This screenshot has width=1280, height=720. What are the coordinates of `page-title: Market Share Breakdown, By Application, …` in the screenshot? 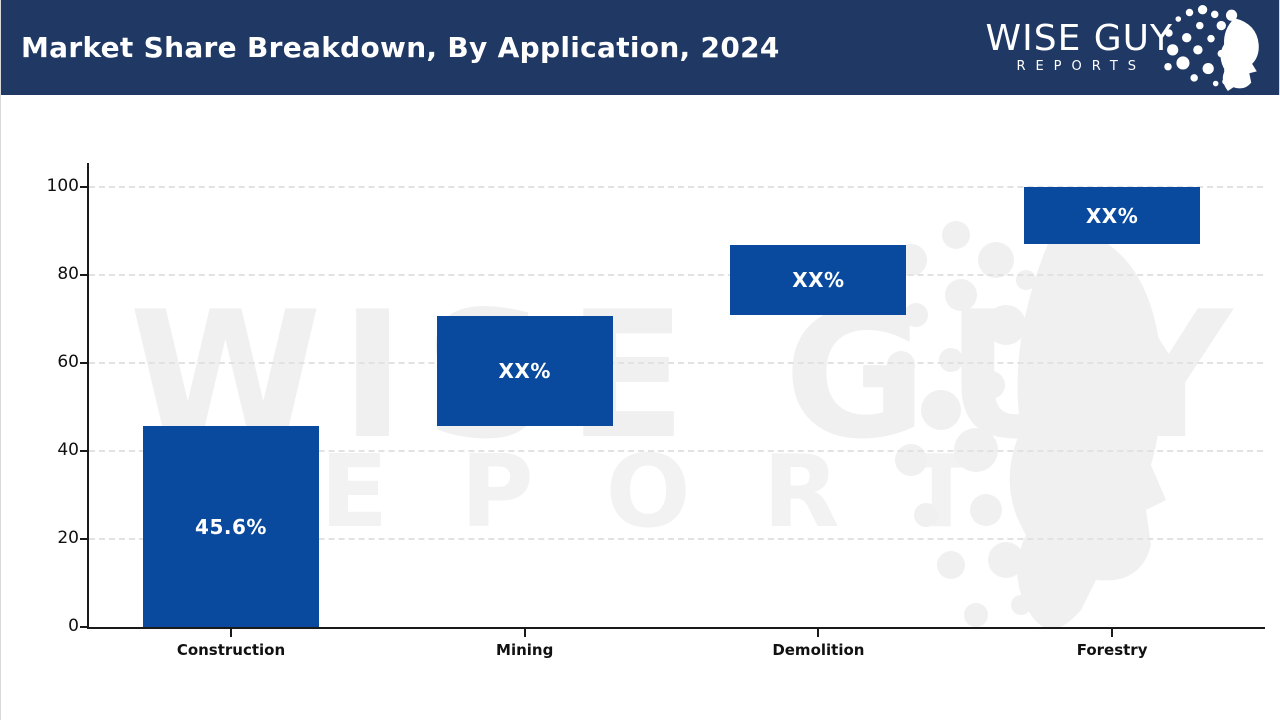 It's located at (400, 47).